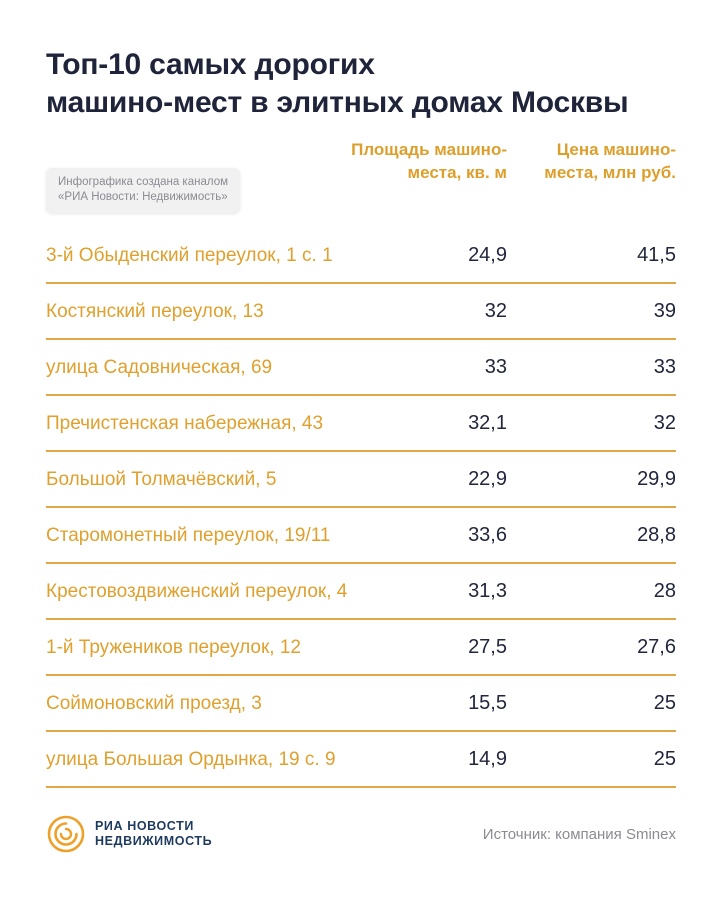 This screenshot has width=720, height=900. Describe the element at coordinates (66, 834) in the screenshot. I see `ria-logo-icon` at that location.